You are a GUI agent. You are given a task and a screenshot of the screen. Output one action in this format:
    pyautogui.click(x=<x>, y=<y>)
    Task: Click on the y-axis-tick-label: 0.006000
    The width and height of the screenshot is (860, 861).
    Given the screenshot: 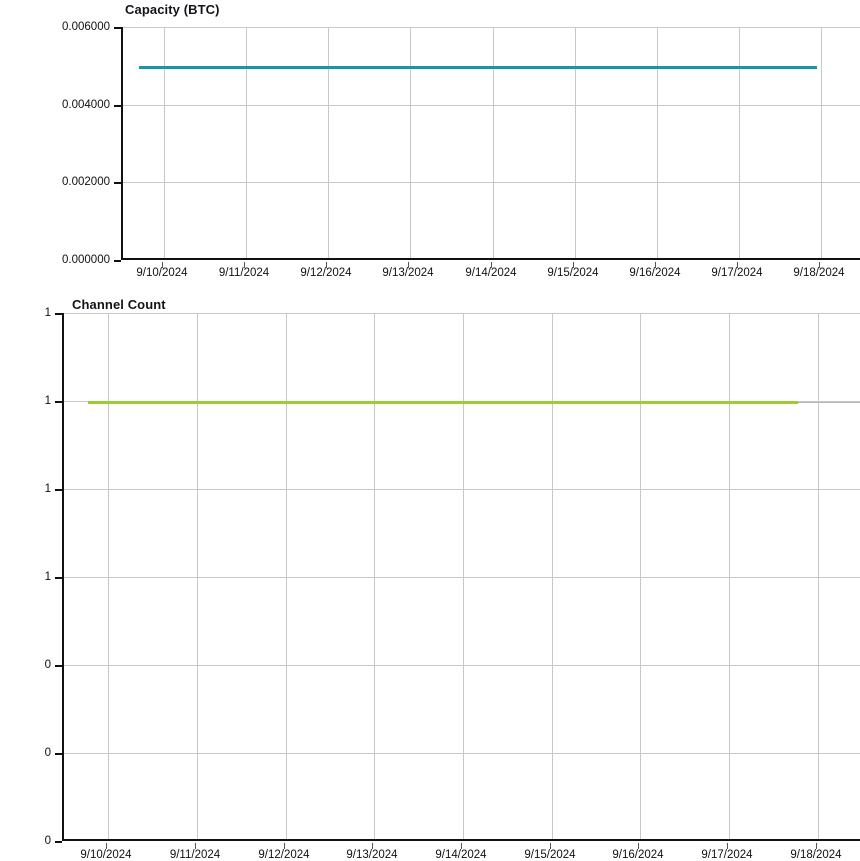 What is the action you would take?
    pyautogui.click(x=86, y=27)
    